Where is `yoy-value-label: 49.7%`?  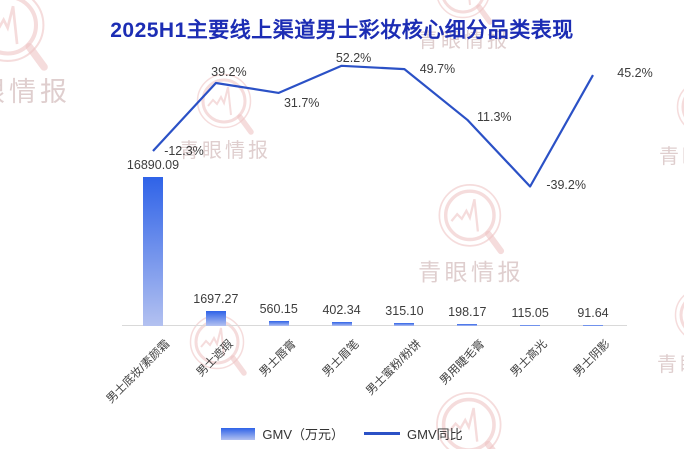 yoy-value-label: 49.7% is located at coordinates (437, 69).